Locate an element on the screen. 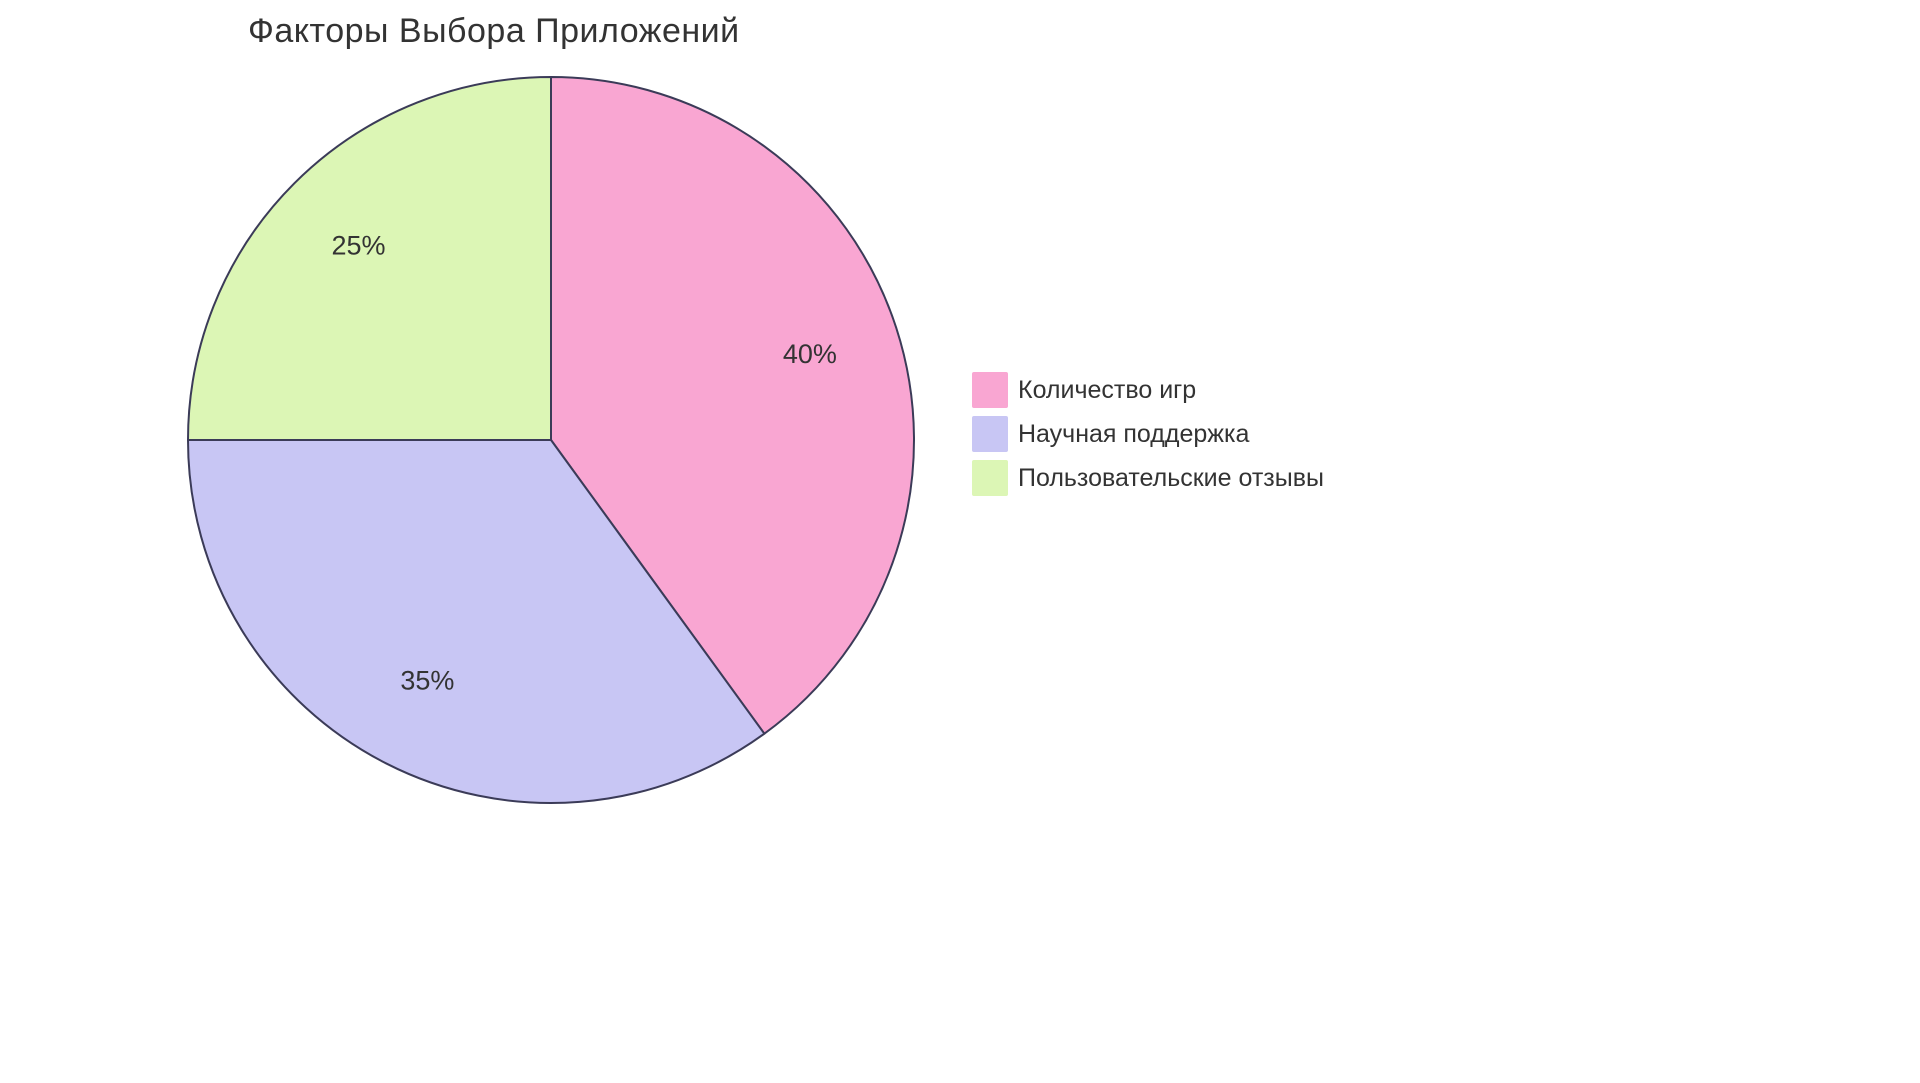  legend-label: Пользовательские отзывы is located at coordinates (1171, 477).